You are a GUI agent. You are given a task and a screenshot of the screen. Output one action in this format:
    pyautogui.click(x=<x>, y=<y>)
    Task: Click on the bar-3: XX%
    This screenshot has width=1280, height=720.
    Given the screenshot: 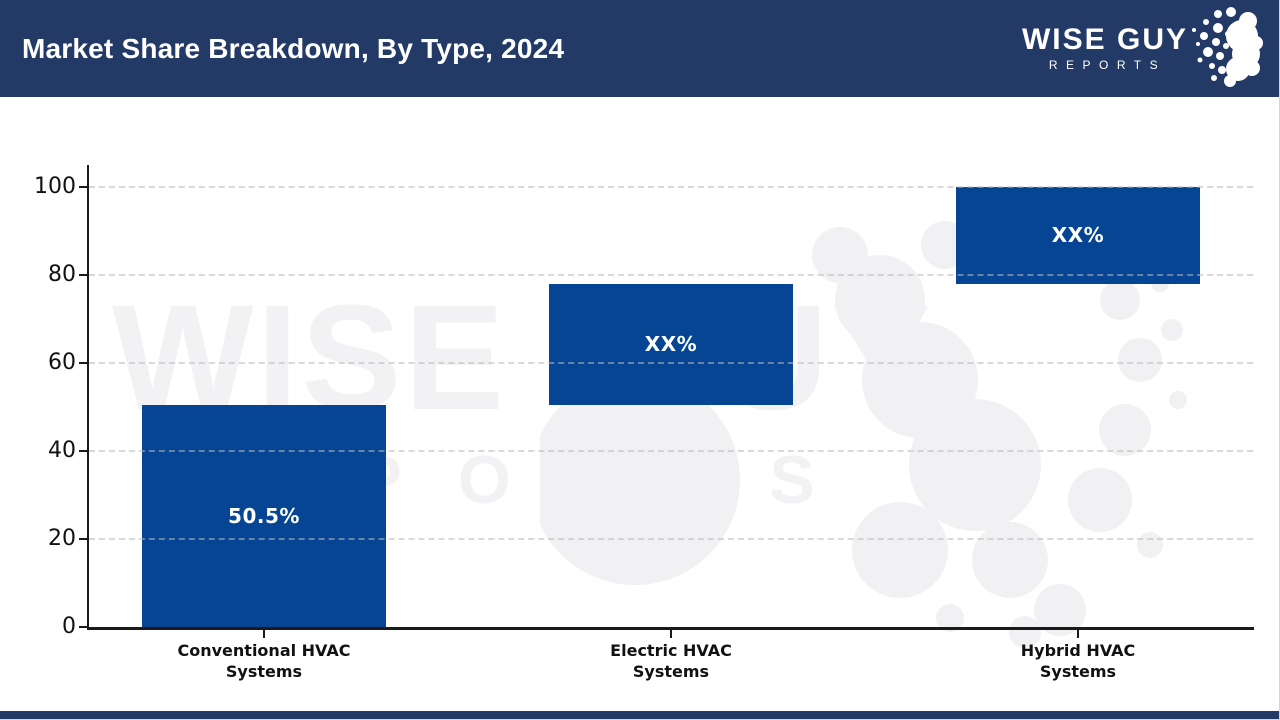 What is the action you would take?
    pyautogui.click(x=1078, y=235)
    